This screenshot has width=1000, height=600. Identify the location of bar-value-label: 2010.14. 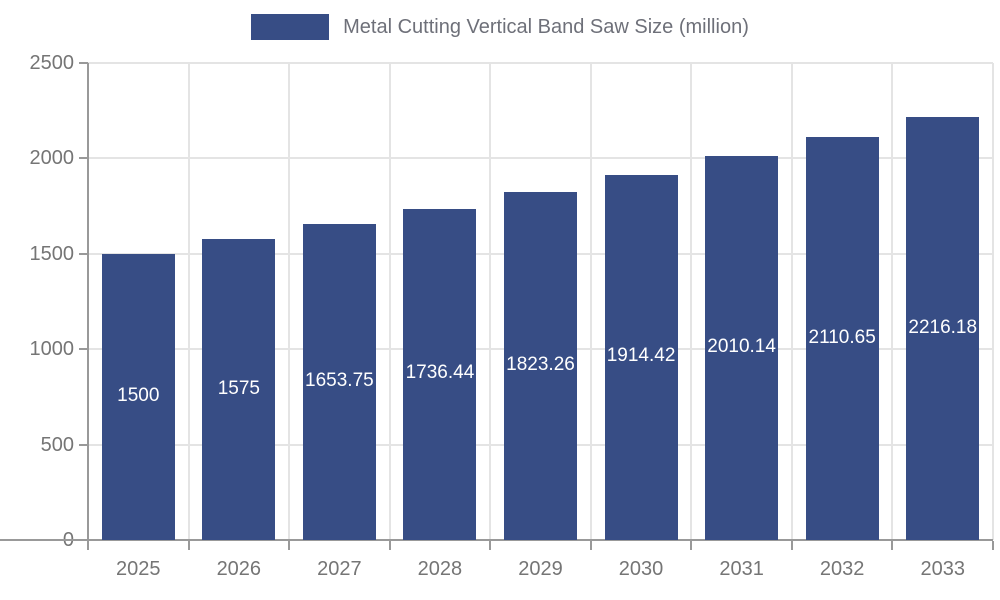
(741, 347).